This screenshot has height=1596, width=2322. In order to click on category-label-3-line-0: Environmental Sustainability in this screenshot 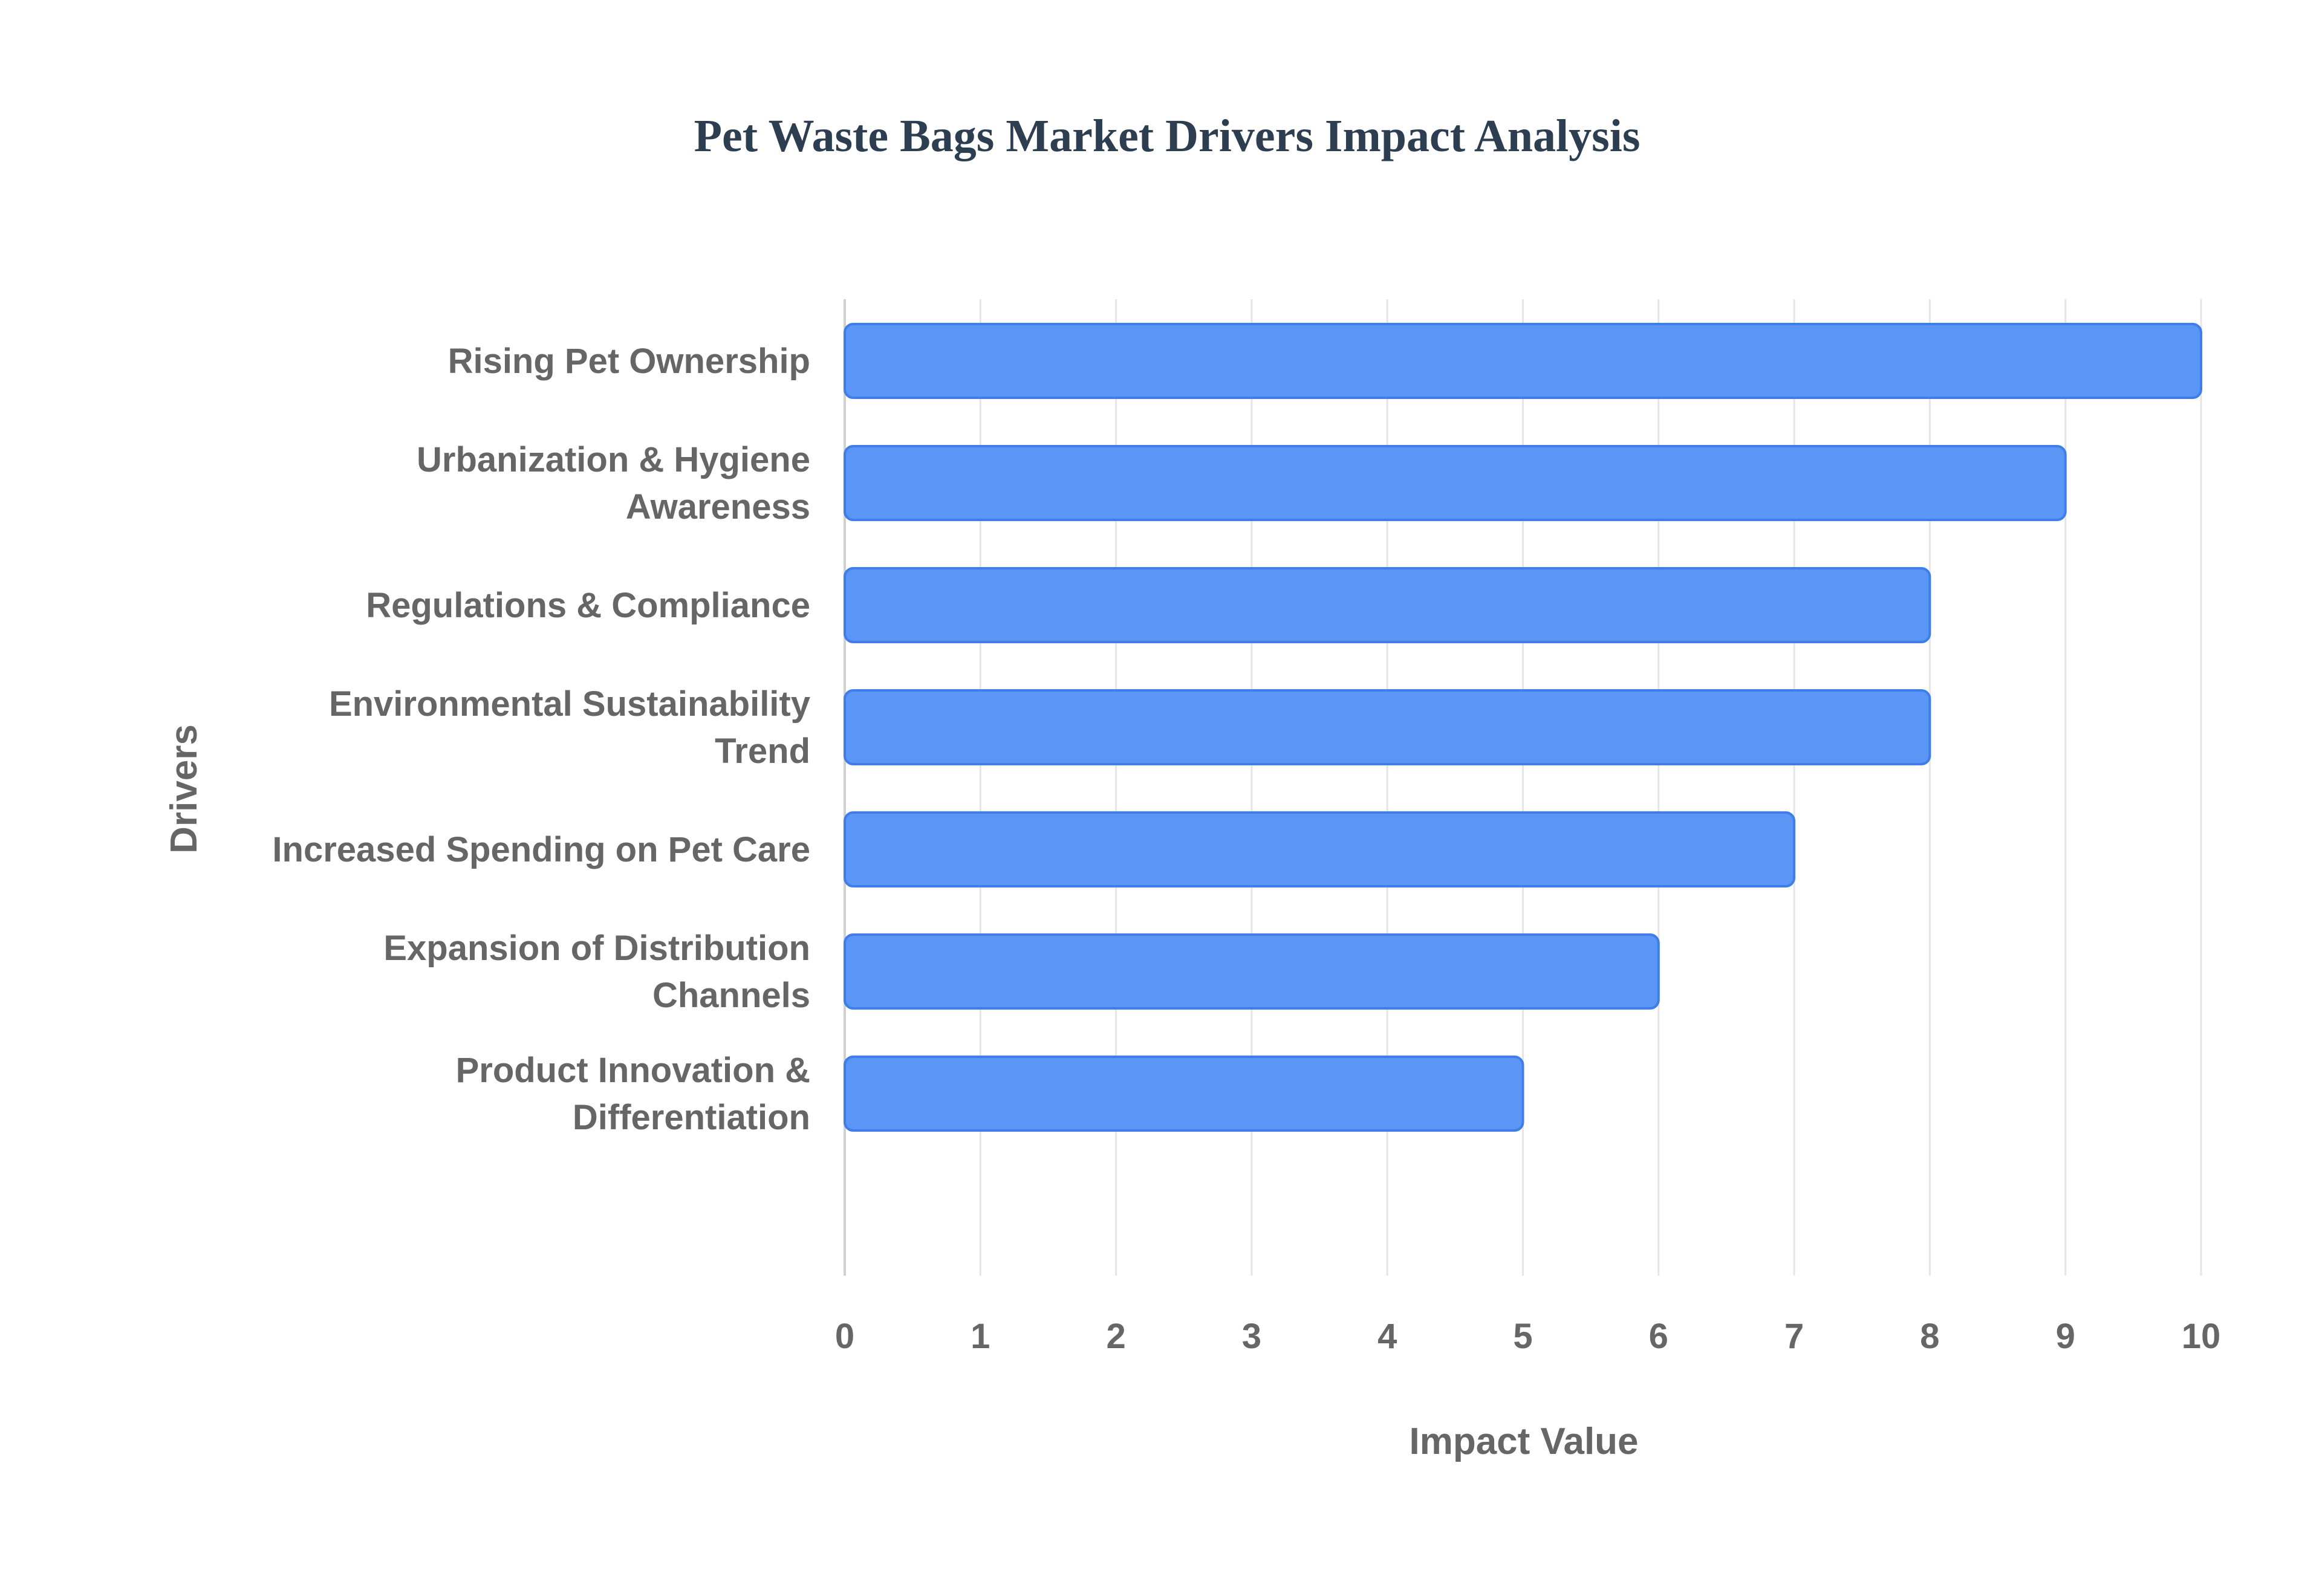, I will do `click(569, 704)`.